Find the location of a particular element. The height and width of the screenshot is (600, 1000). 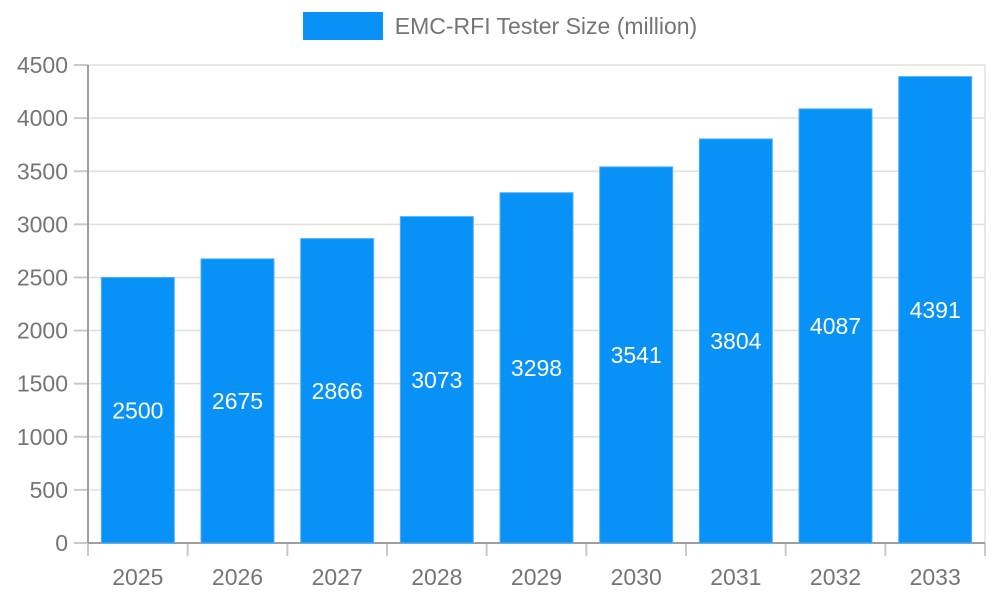

legend-item: EMC-RFI Tester Size (million) is located at coordinates (500, 26).